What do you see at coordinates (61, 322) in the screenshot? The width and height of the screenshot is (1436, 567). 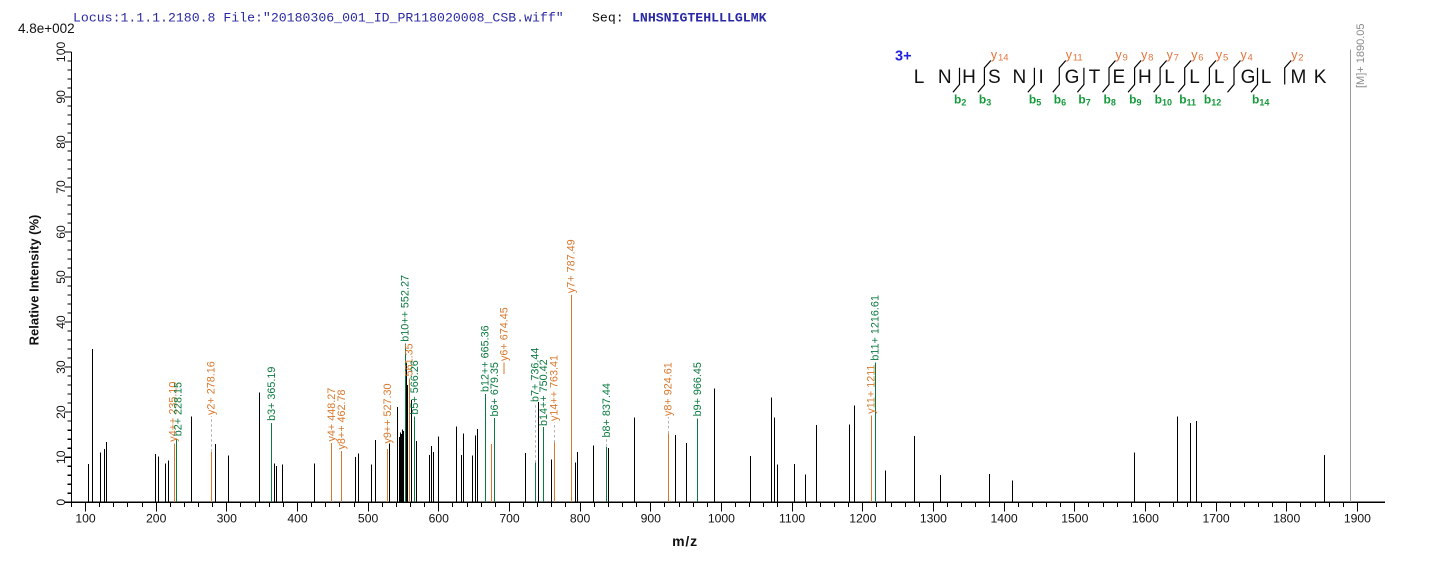 I see `svg-text: 40` at bounding box center [61, 322].